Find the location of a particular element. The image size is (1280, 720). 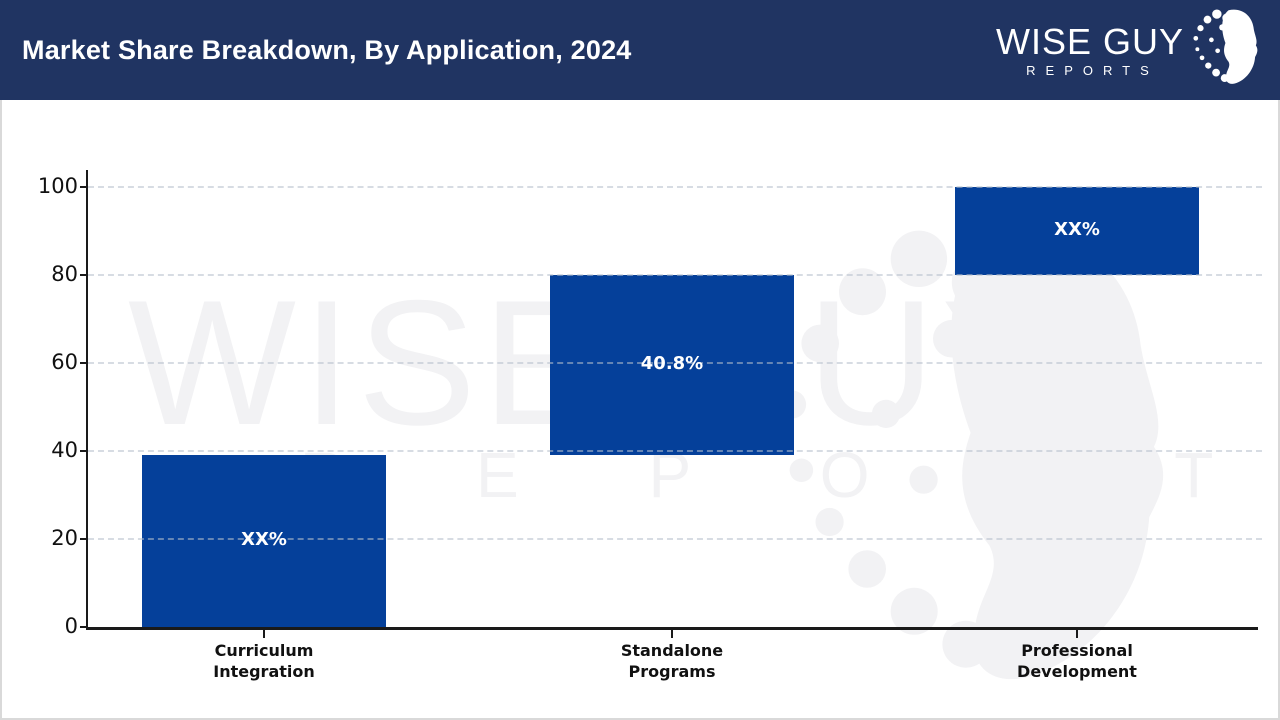

x-axis-line is located at coordinates (672, 628).